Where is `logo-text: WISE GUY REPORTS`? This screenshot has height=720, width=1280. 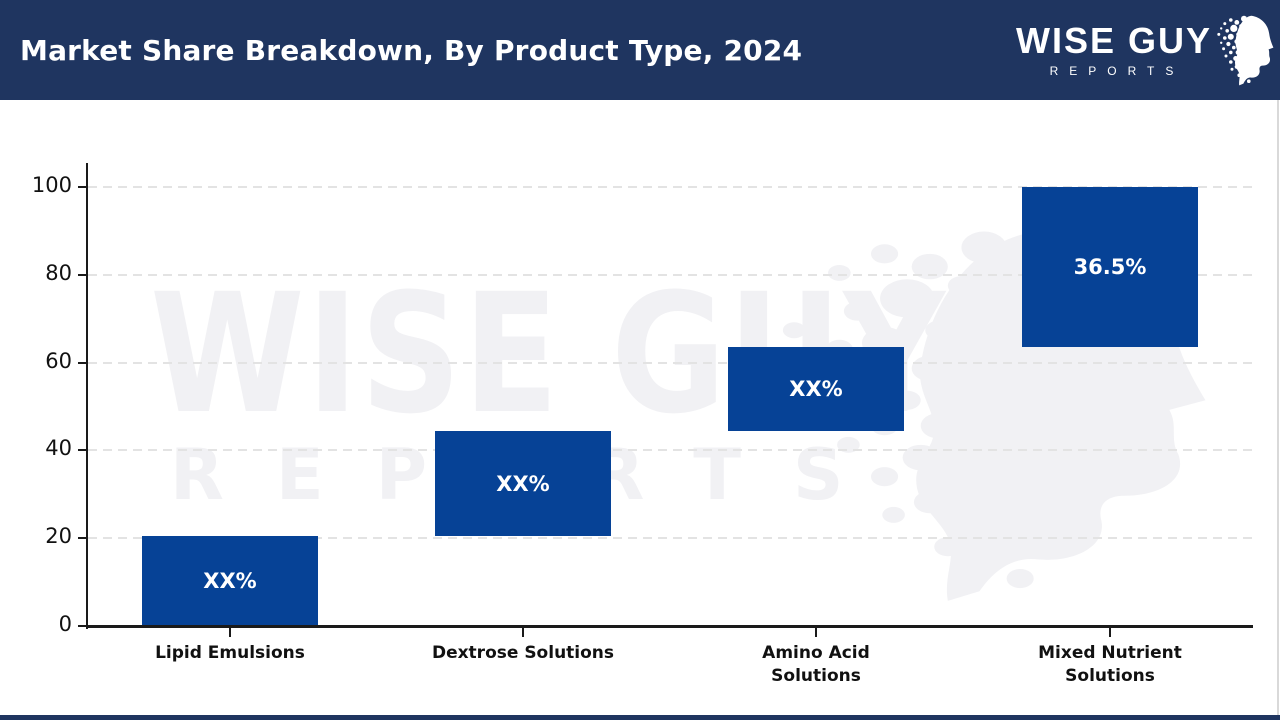 logo-text: WISE GUY REPORTS is located at coordinates (1113, 48).